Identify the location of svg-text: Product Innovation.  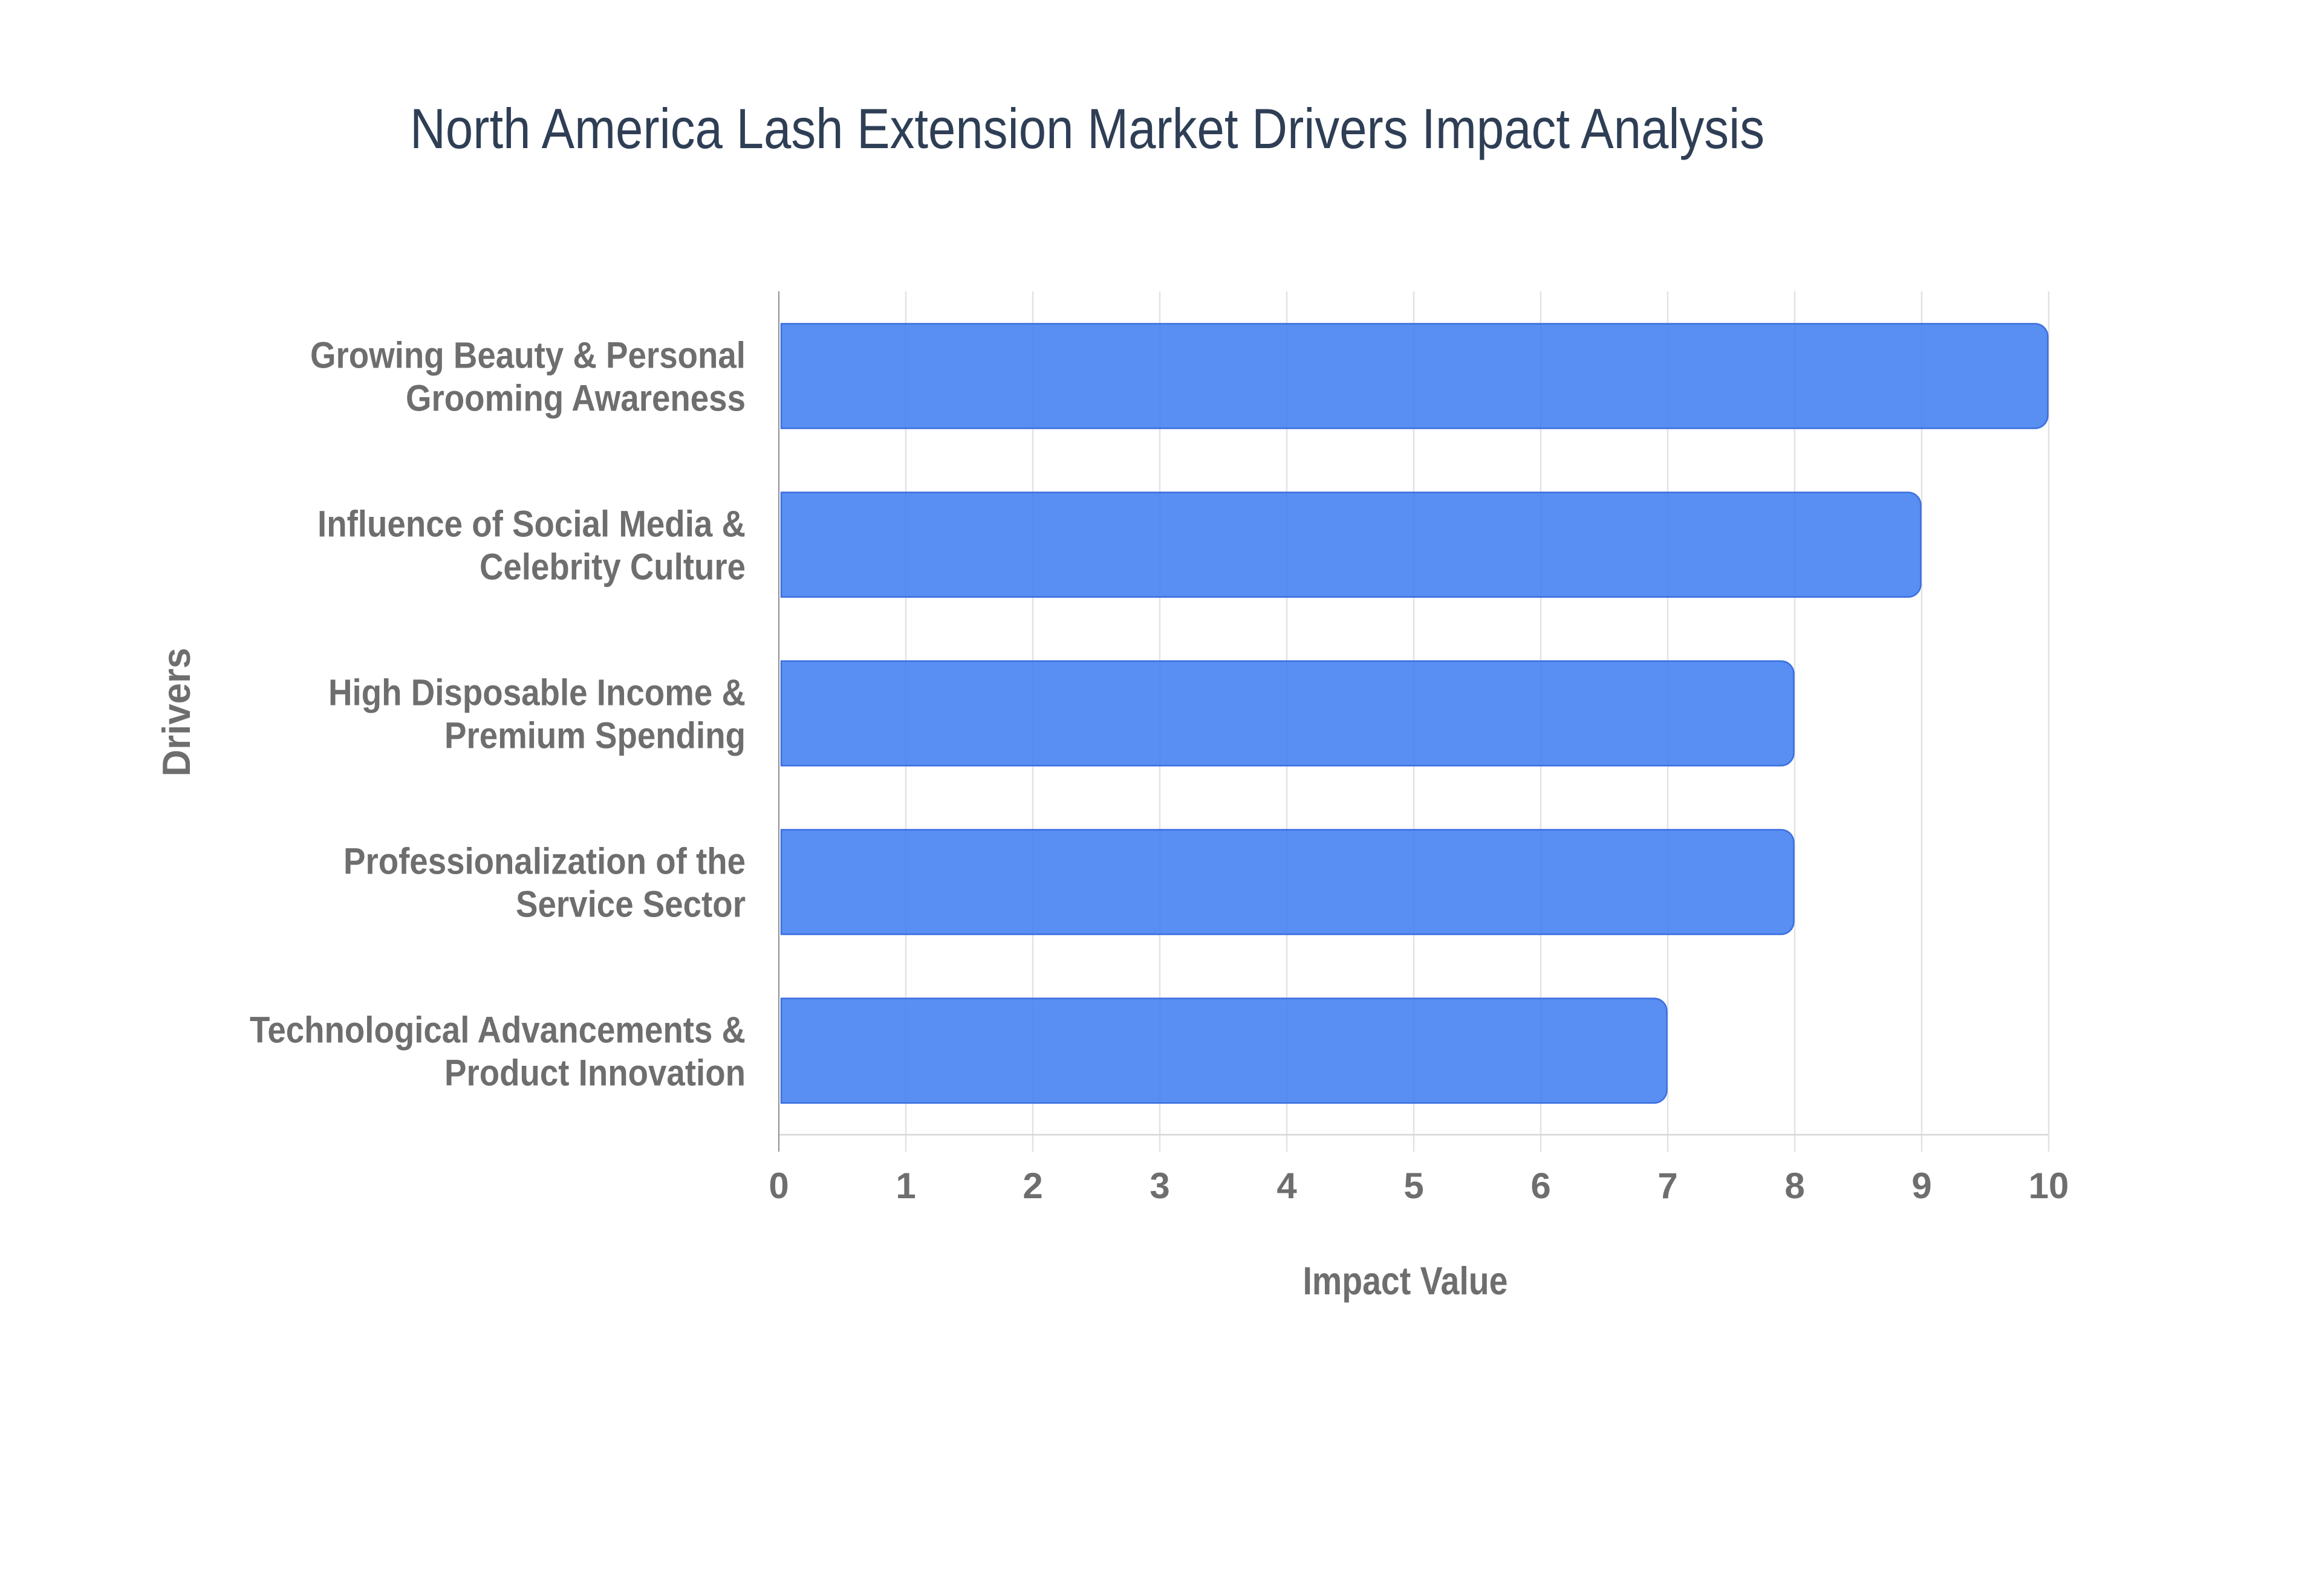
(595, 1073).